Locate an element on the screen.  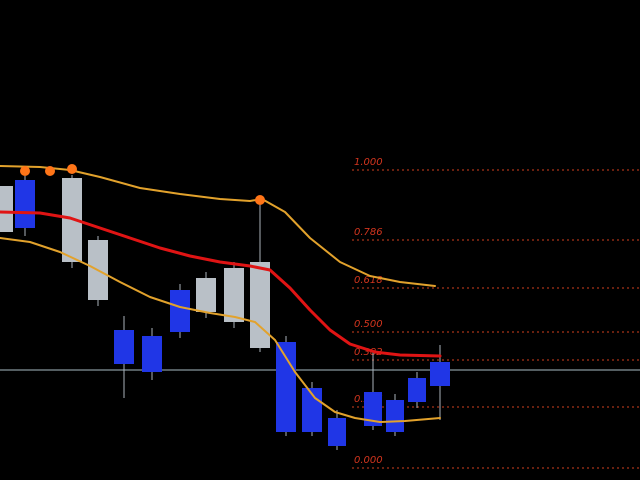
fib-level-label: 0.000 is located at coordinates (368, 460).